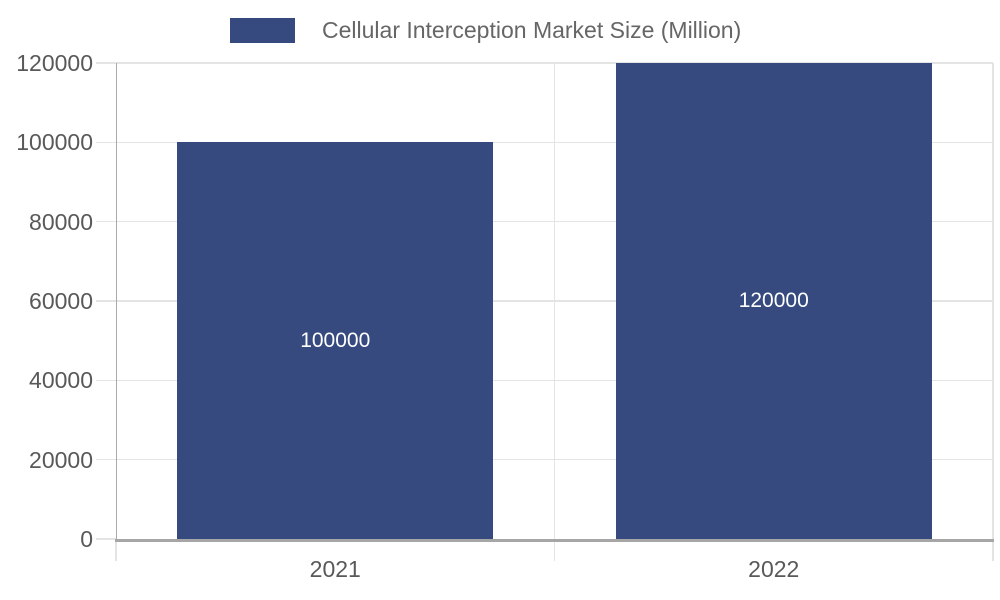 The width and height of the screenshot is (1000, 600). I want to click on y-axis-tick-label: 40000, so click(61, 380).